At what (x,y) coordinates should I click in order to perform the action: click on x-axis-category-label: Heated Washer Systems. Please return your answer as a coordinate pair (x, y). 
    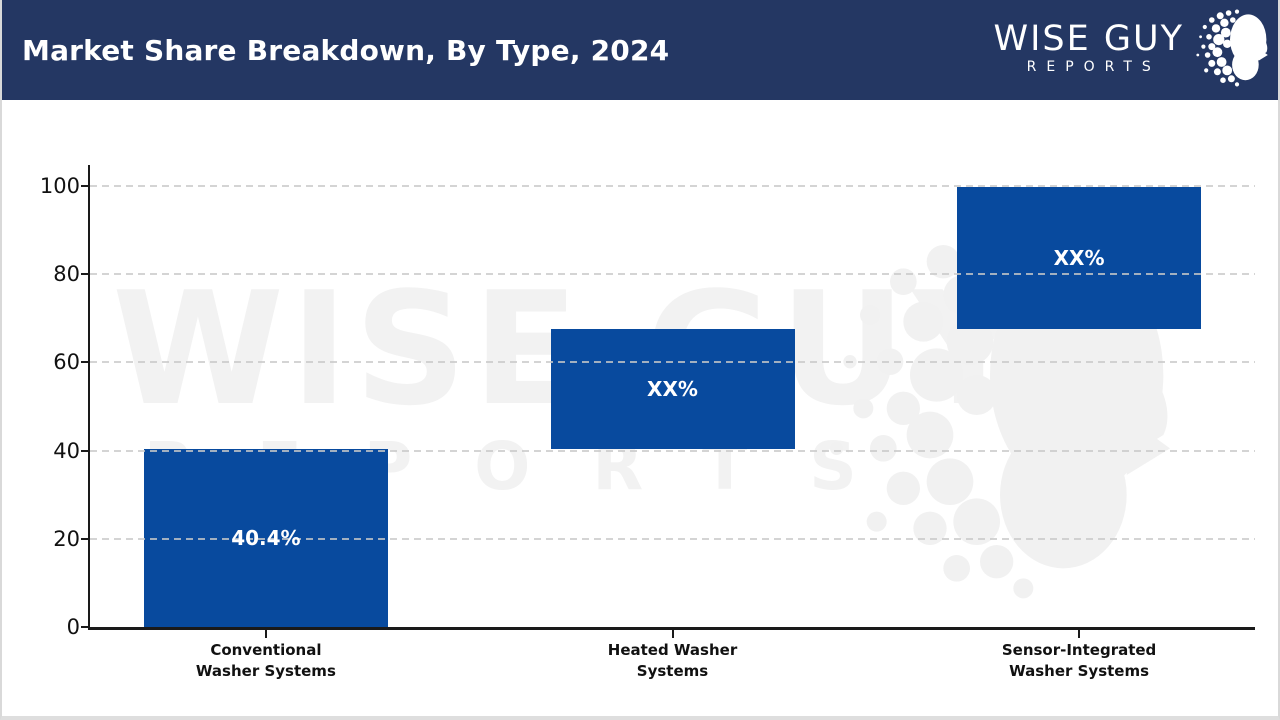
    Looking at the image, I should click on (673, 661).